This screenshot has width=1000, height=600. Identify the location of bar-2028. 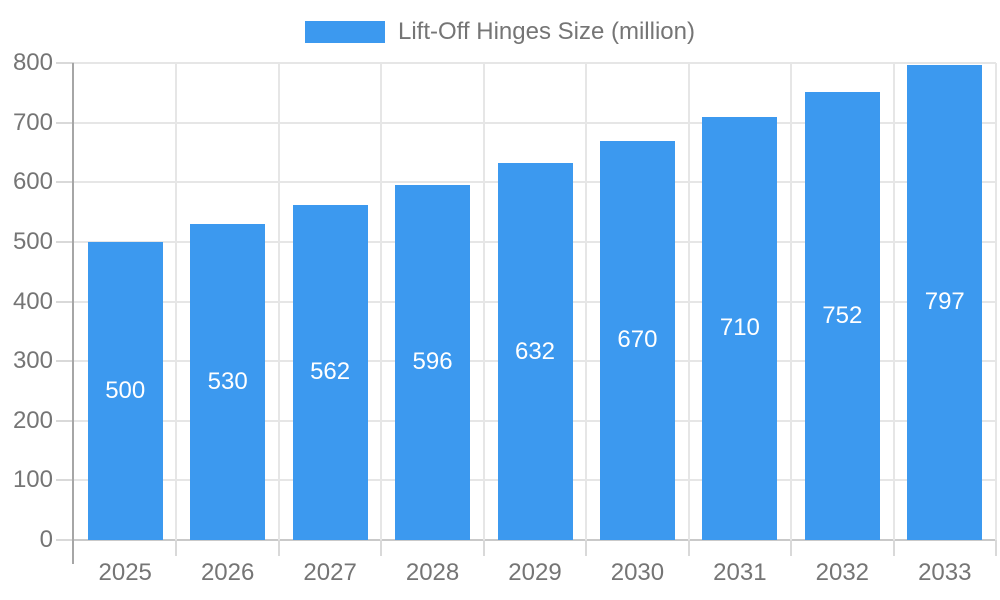
(433, 362).